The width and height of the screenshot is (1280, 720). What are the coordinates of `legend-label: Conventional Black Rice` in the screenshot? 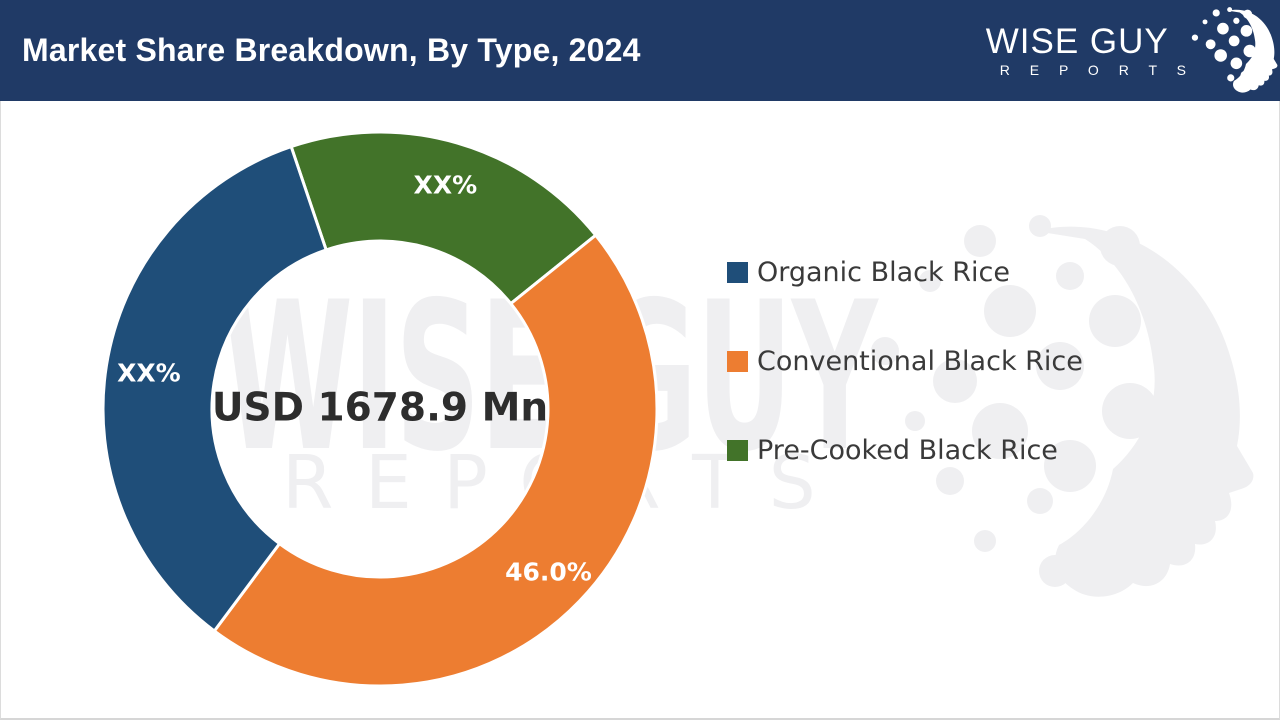 It's located at (920, 361).